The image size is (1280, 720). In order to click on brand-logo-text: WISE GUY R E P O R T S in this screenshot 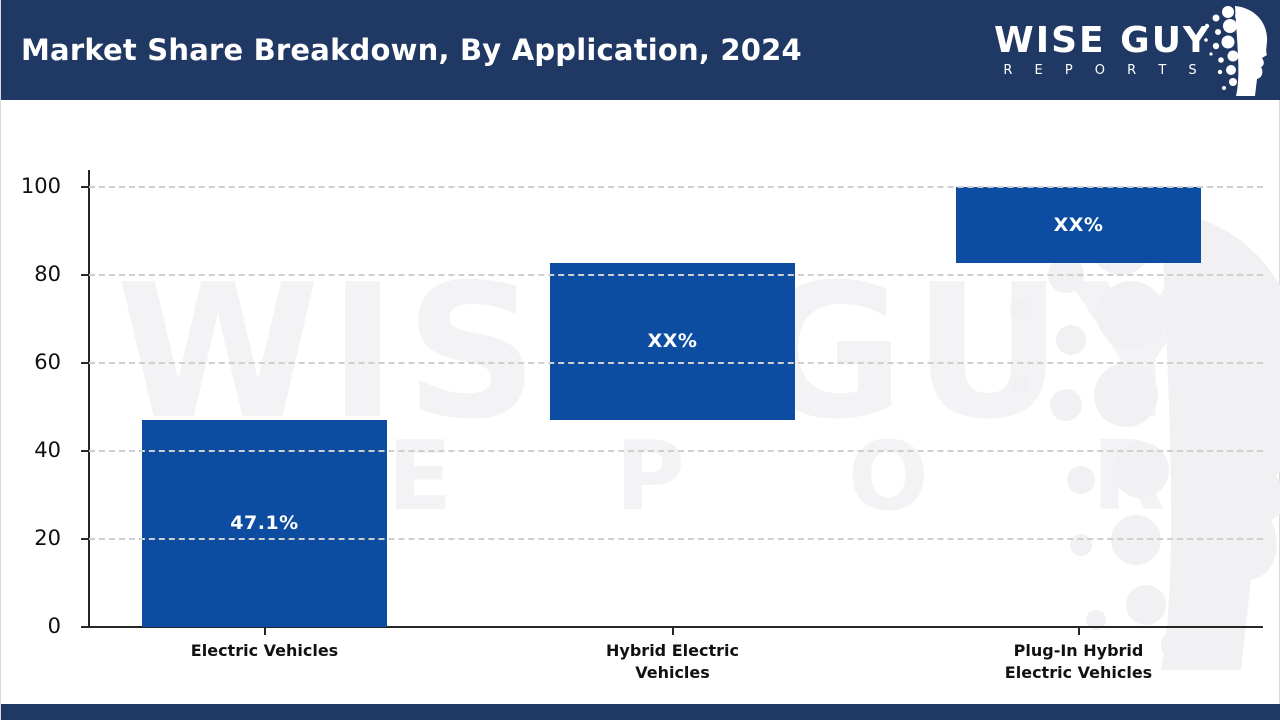, I will do `click(1102, 48)`.